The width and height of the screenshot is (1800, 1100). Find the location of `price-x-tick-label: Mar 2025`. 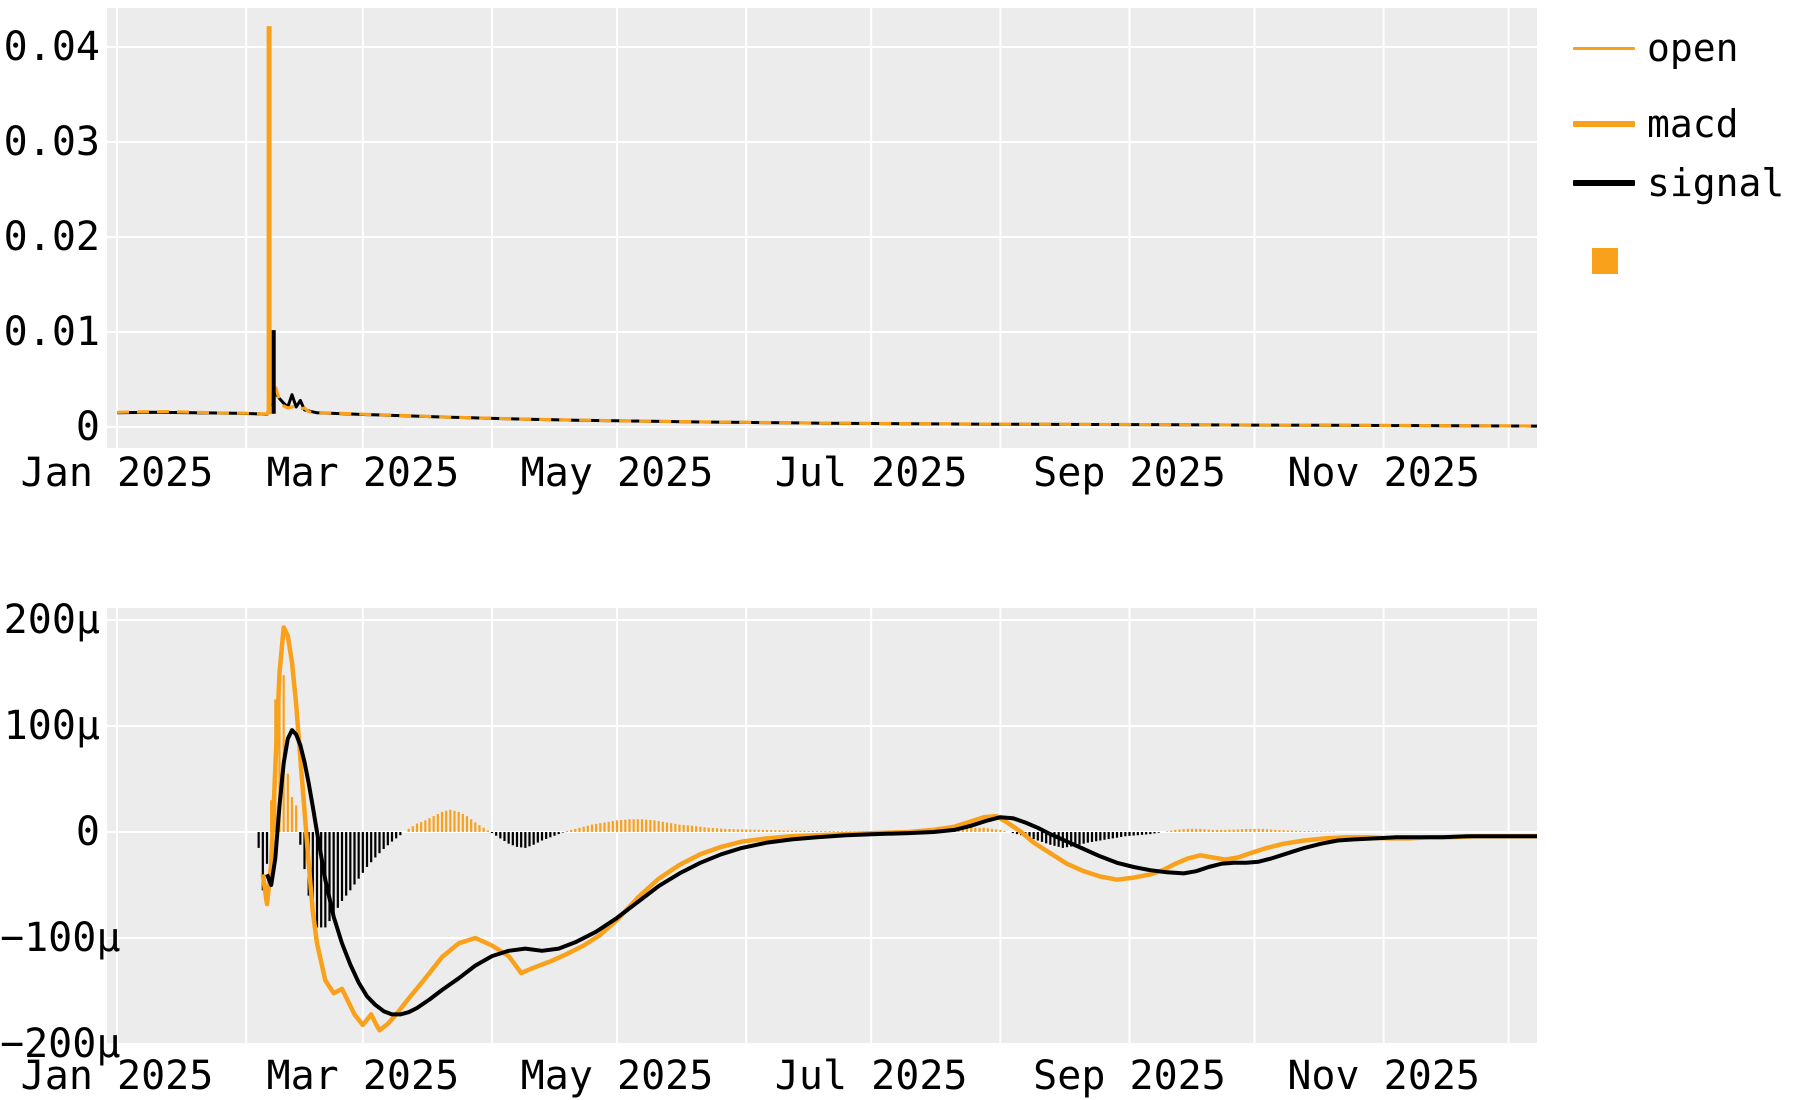

price-x-tick-label: Mar 2025 is located at coordinates (363, 473).